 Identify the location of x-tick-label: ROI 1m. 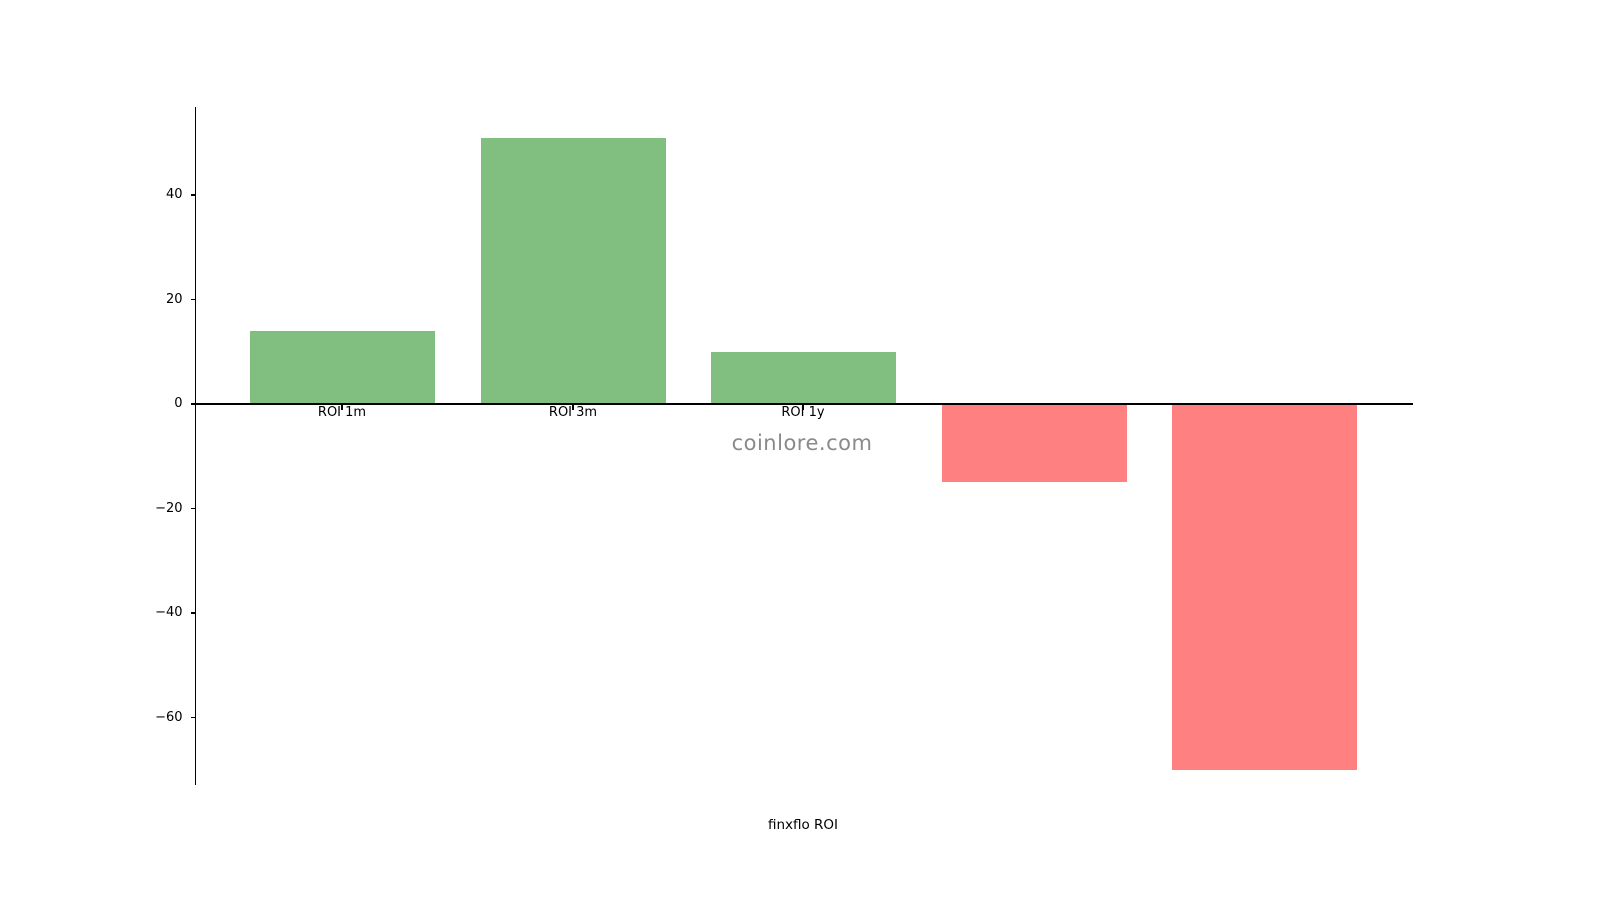
(342, 412).